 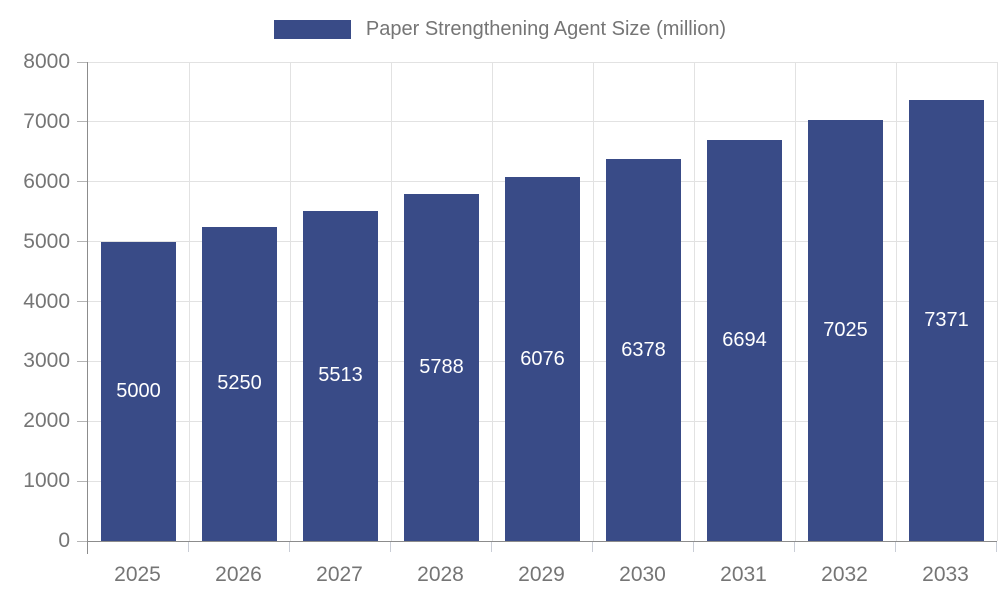 I want to click on bar: 7371, so click(x=946, y=320).